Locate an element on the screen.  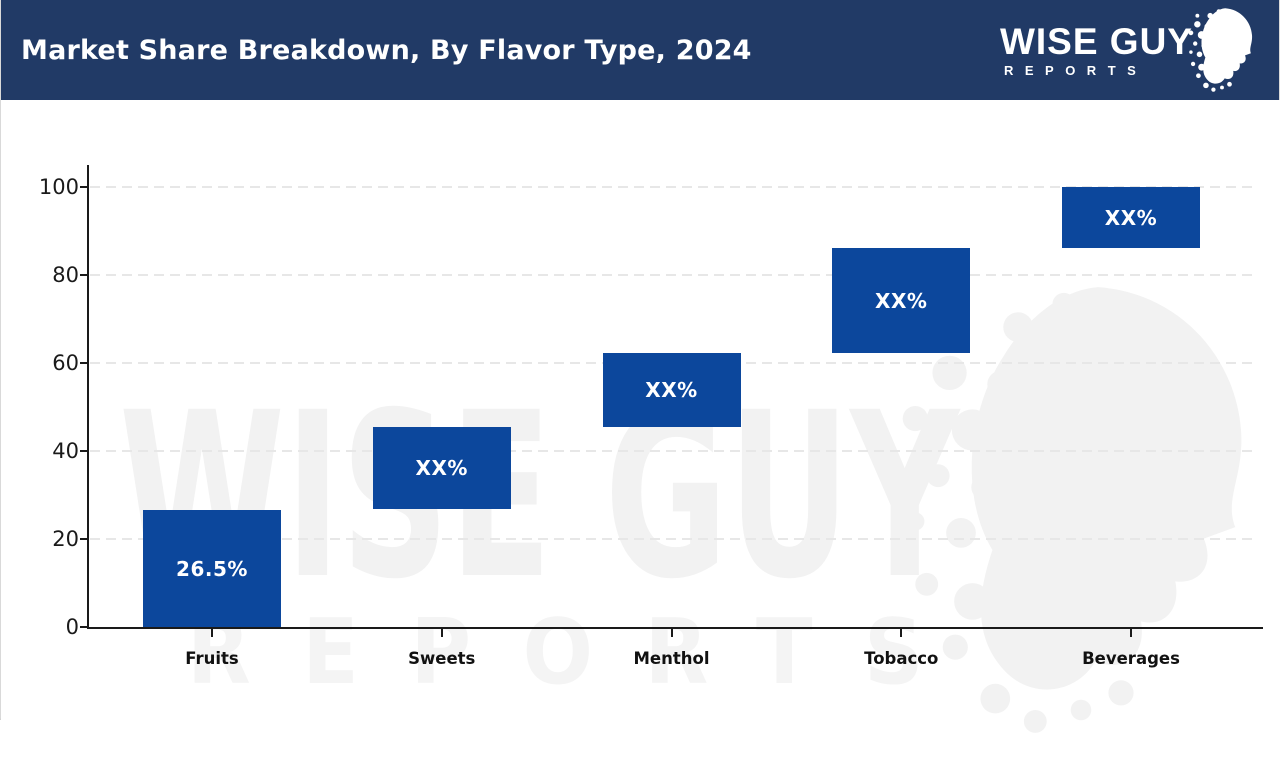
logo-wordmark-line1: WISE GUY is located at coordinates (1096, 41).